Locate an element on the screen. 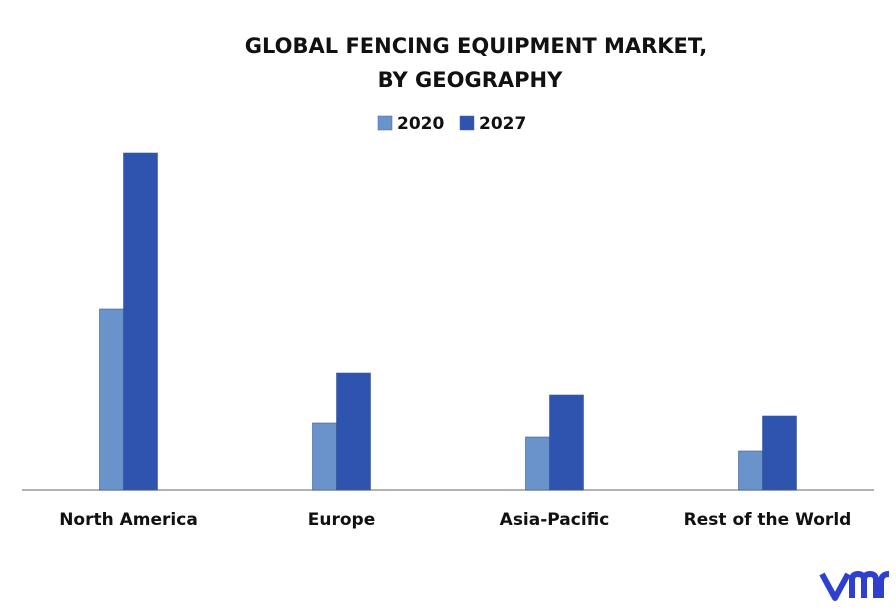 The image size is (896, 616). logo is located at coordinates (854, 586).